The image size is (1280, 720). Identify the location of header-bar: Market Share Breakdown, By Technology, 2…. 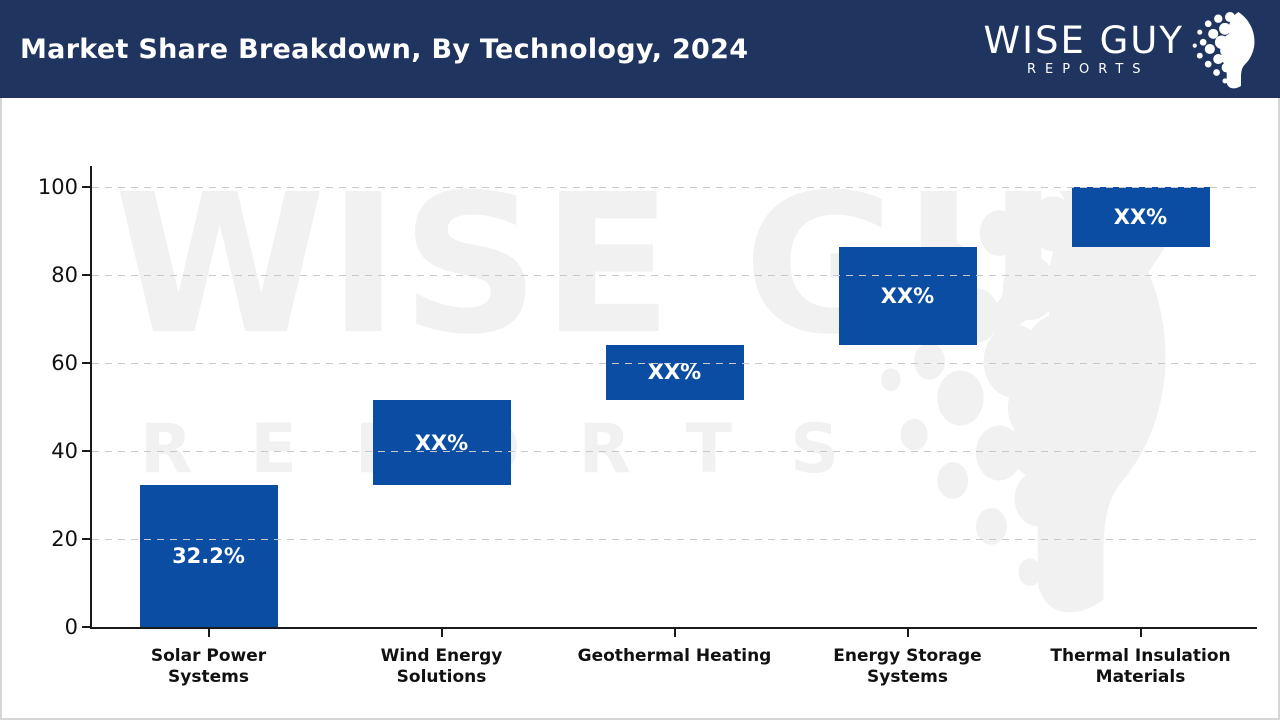
(640, 49).